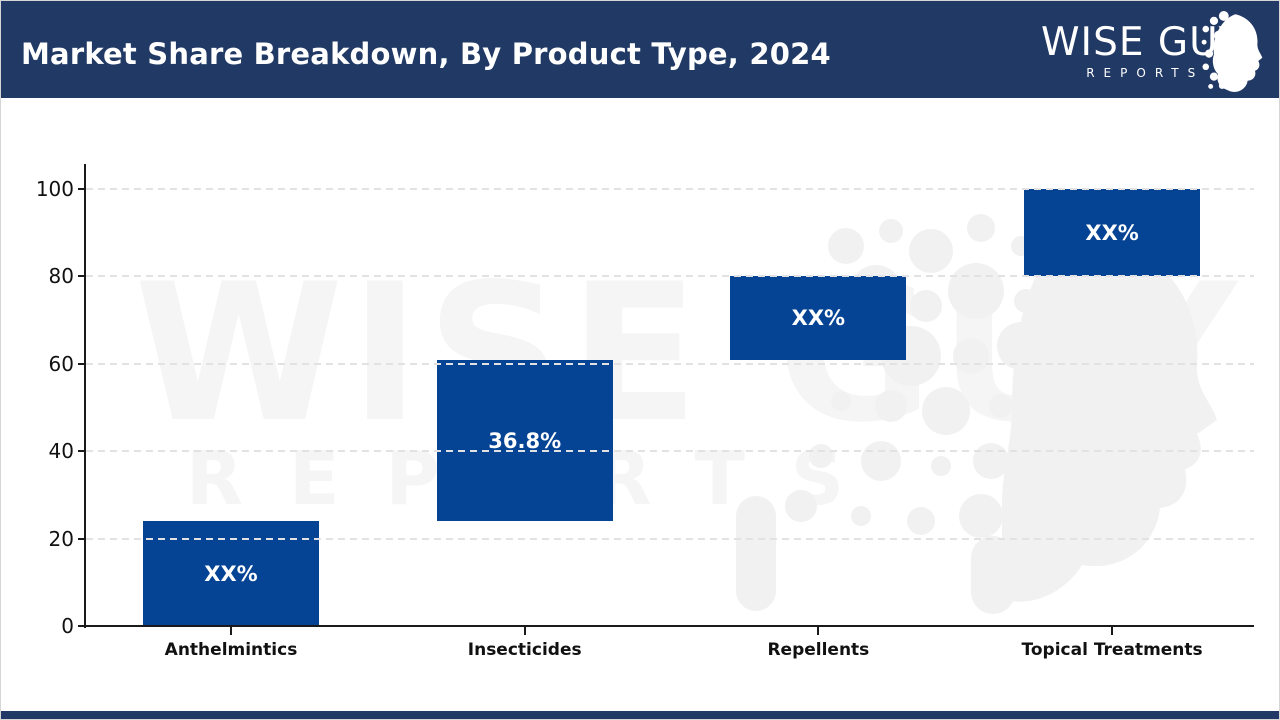  Describe the element at coordinates (61, 363) in the screenshot. I see `y-tick-label-60: 60` at that location.